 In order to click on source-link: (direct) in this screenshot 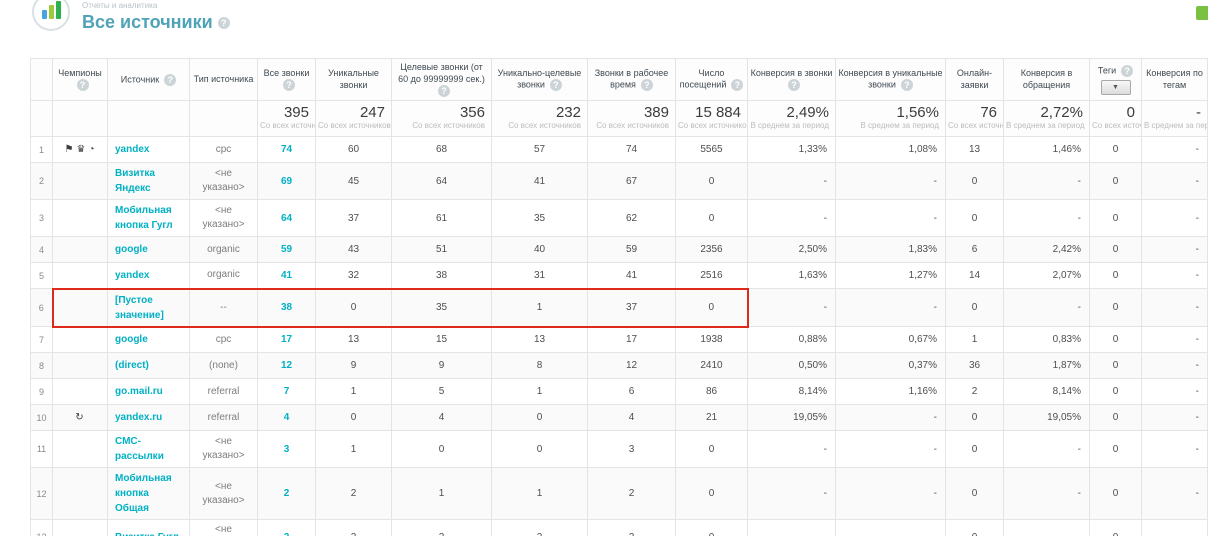, I will do `click(132, 365)`.